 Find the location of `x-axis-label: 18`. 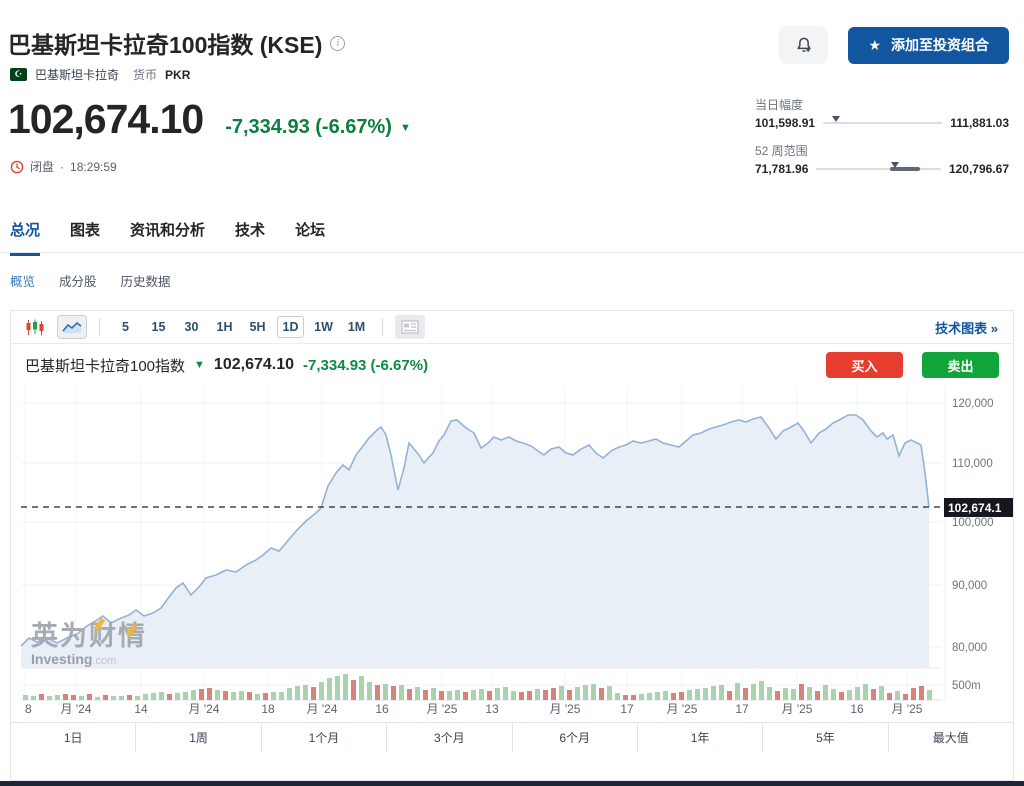

x-axis-label: 18 is located at coordinates (268, 709).